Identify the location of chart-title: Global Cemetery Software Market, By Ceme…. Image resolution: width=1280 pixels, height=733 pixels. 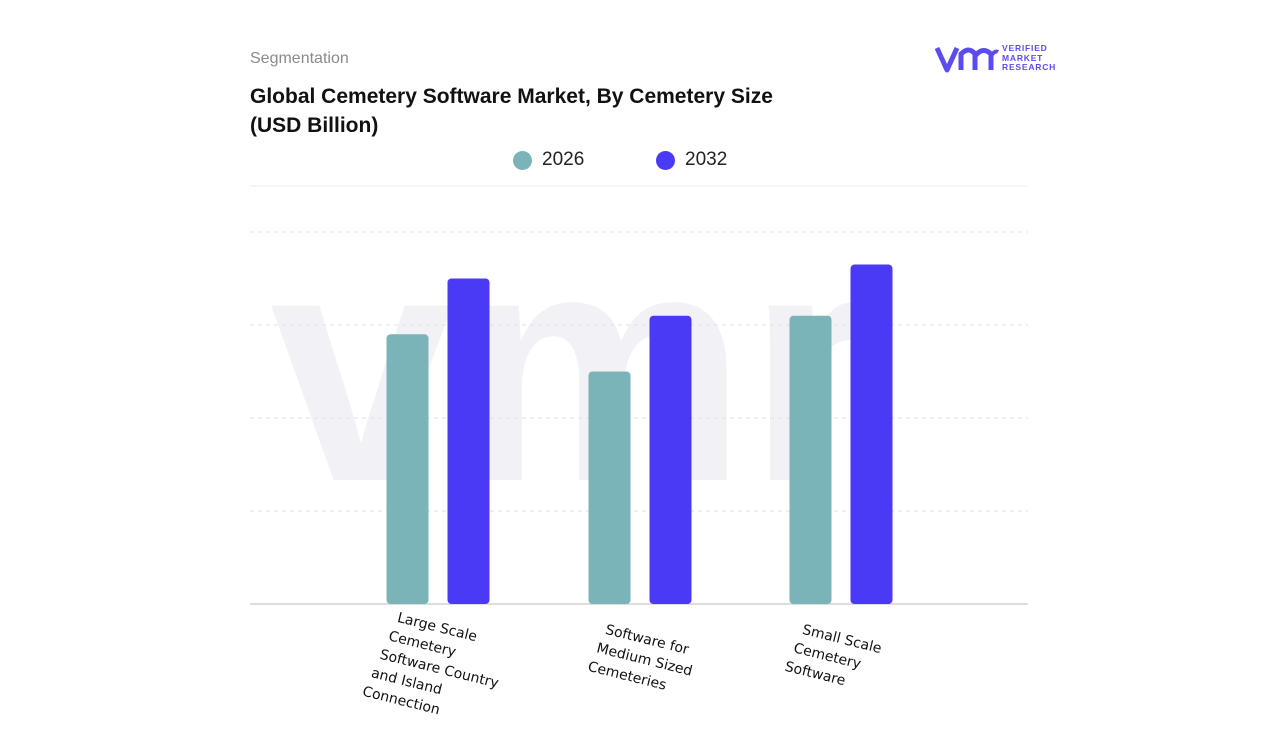
(511, 111).